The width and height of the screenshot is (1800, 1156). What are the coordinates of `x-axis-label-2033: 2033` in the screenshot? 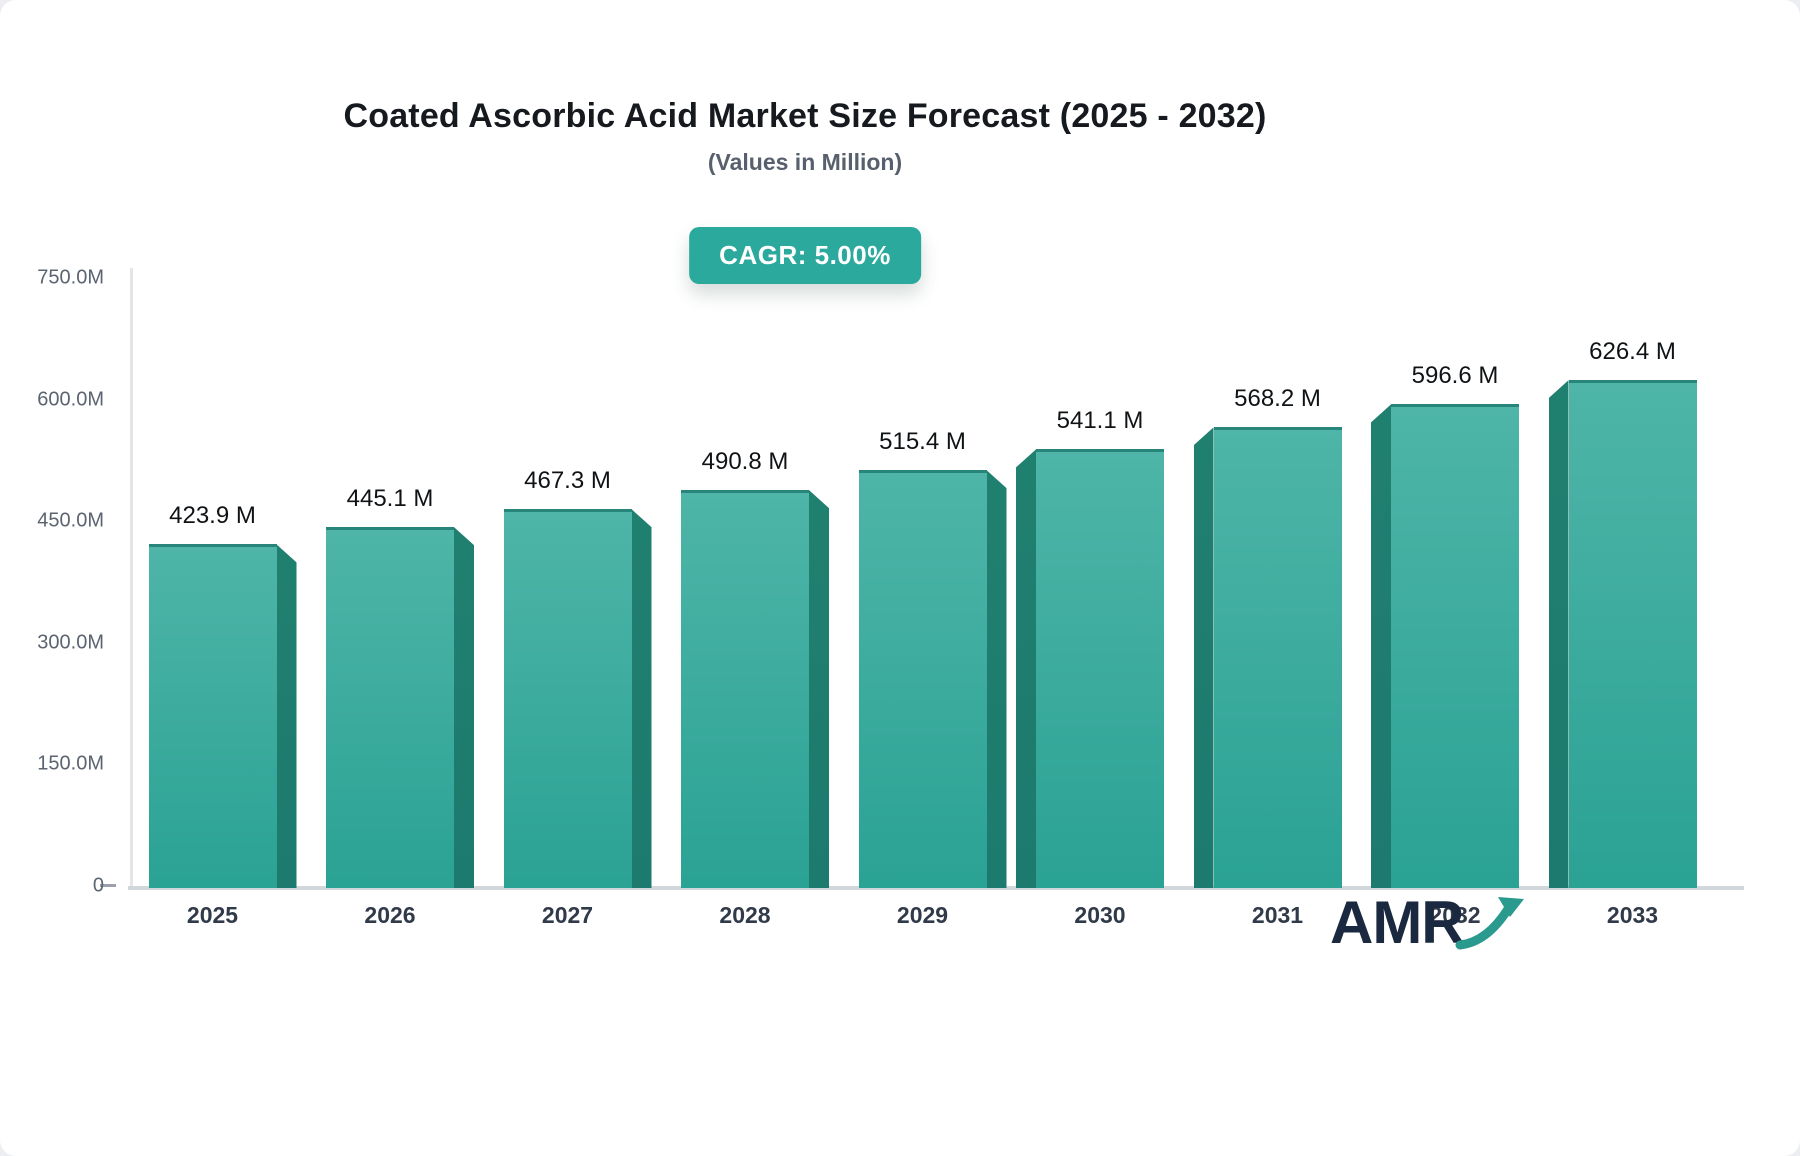 It's located at (1632, 915).